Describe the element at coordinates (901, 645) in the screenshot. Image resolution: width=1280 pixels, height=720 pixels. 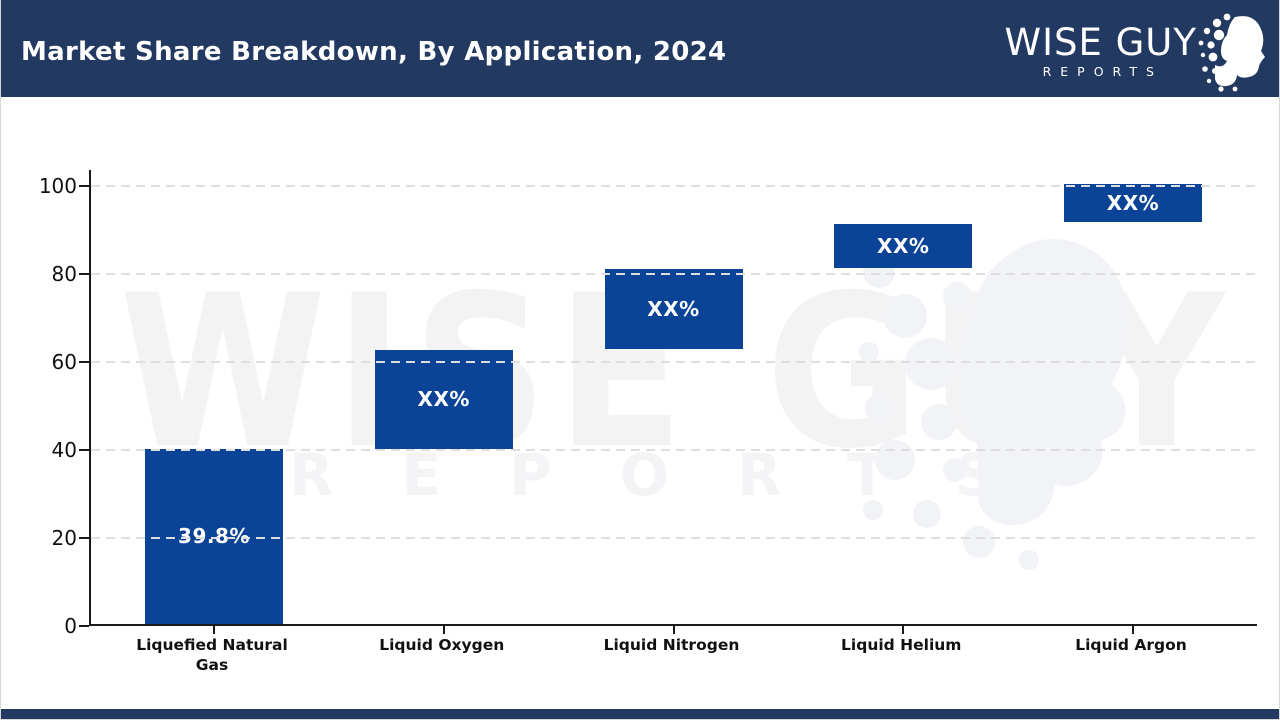
I see `x-axis-label-liquid-helium: Liquid Helium` at that location.